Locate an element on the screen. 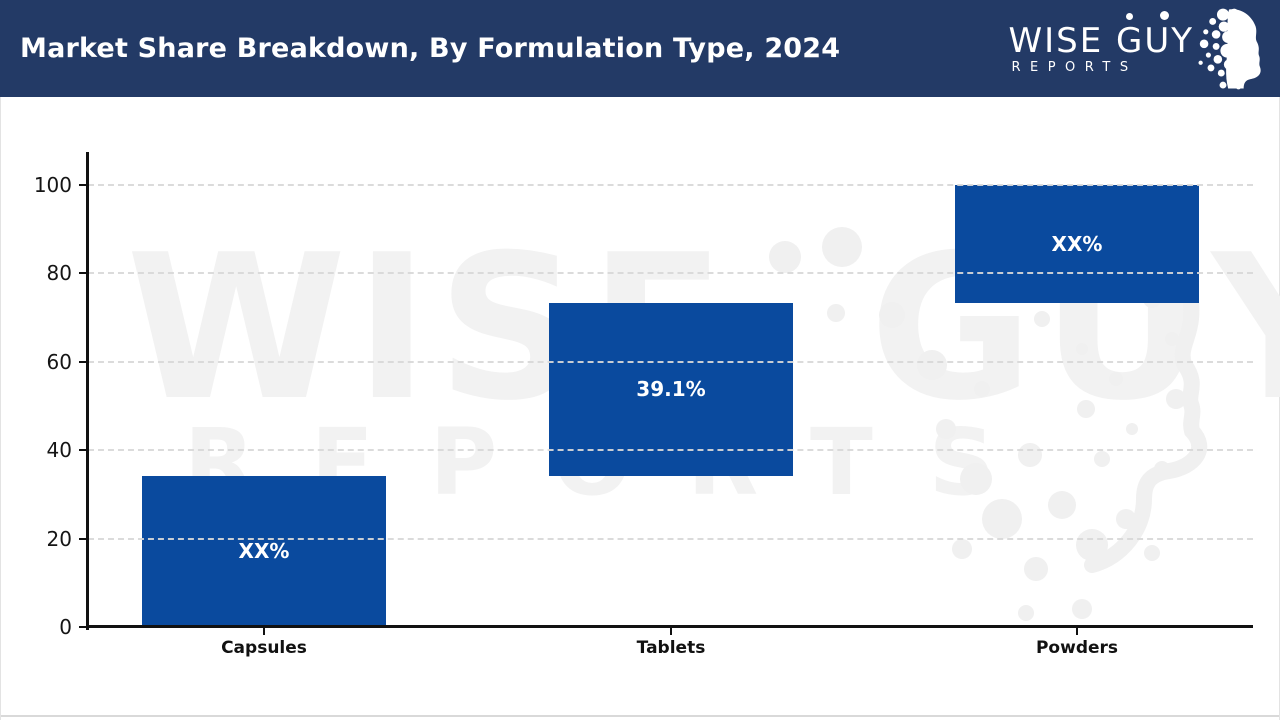  left-border is located at coordinates (0, 408).